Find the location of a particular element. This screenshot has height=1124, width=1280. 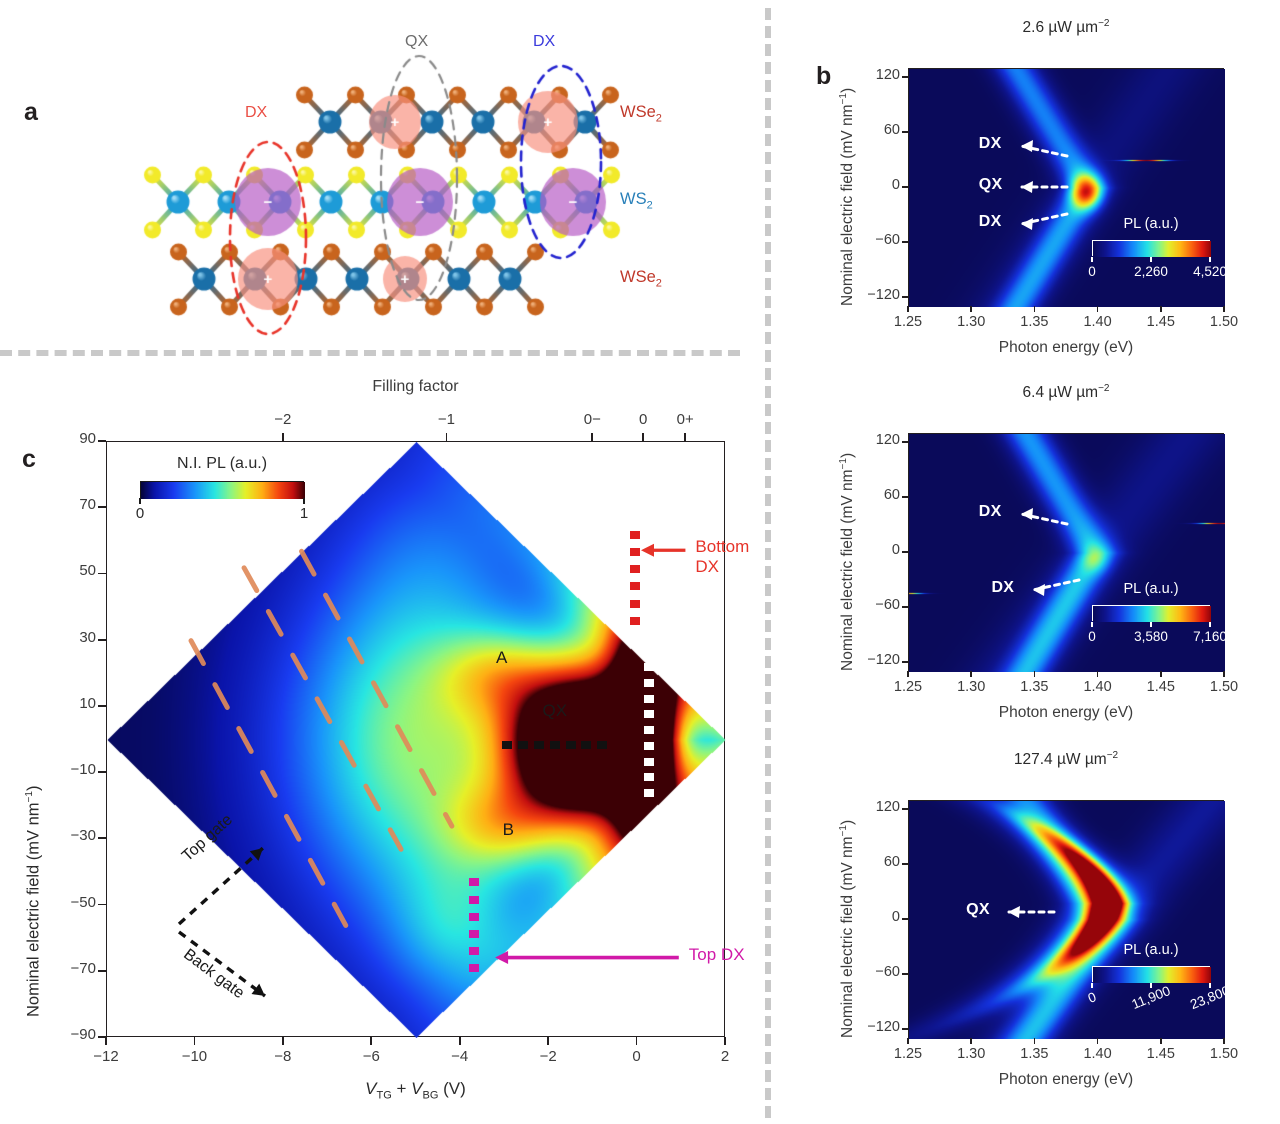

panel-c-xtick-label: −4 is located at coordinates (460, 1056).